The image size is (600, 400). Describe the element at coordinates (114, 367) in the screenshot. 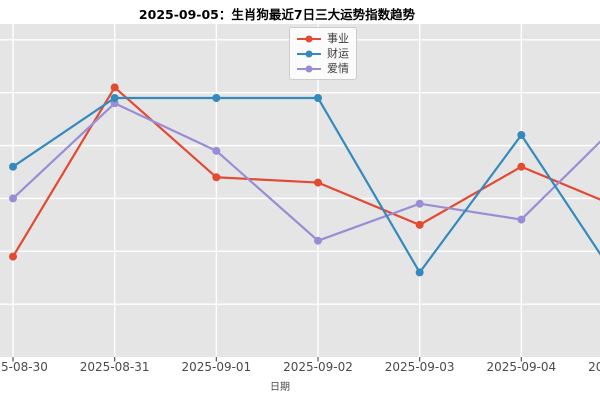

I see `x-tick-label: 2025-08-31` at that location.